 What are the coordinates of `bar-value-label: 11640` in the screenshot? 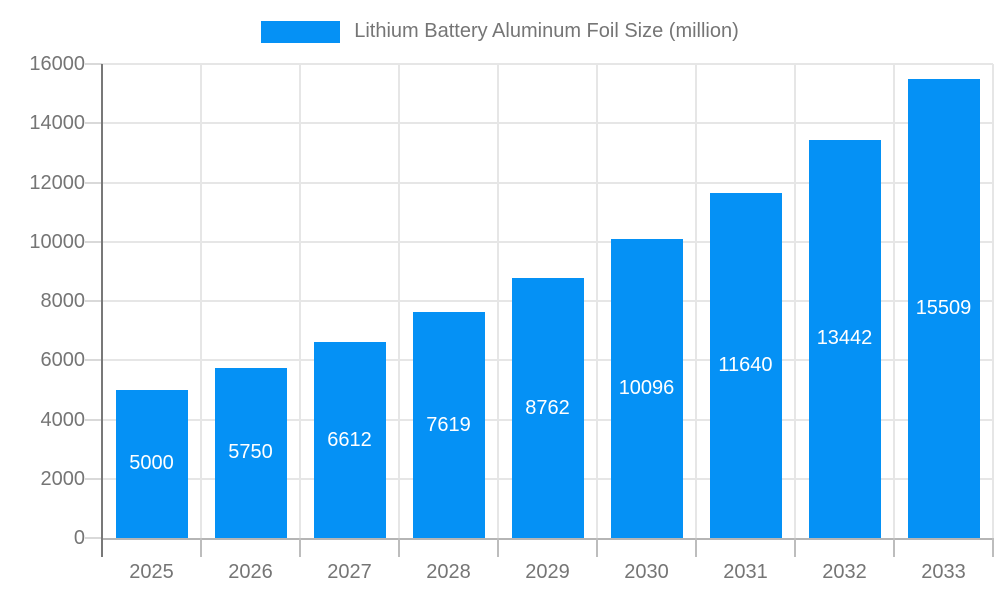 It's located at (745, 365).